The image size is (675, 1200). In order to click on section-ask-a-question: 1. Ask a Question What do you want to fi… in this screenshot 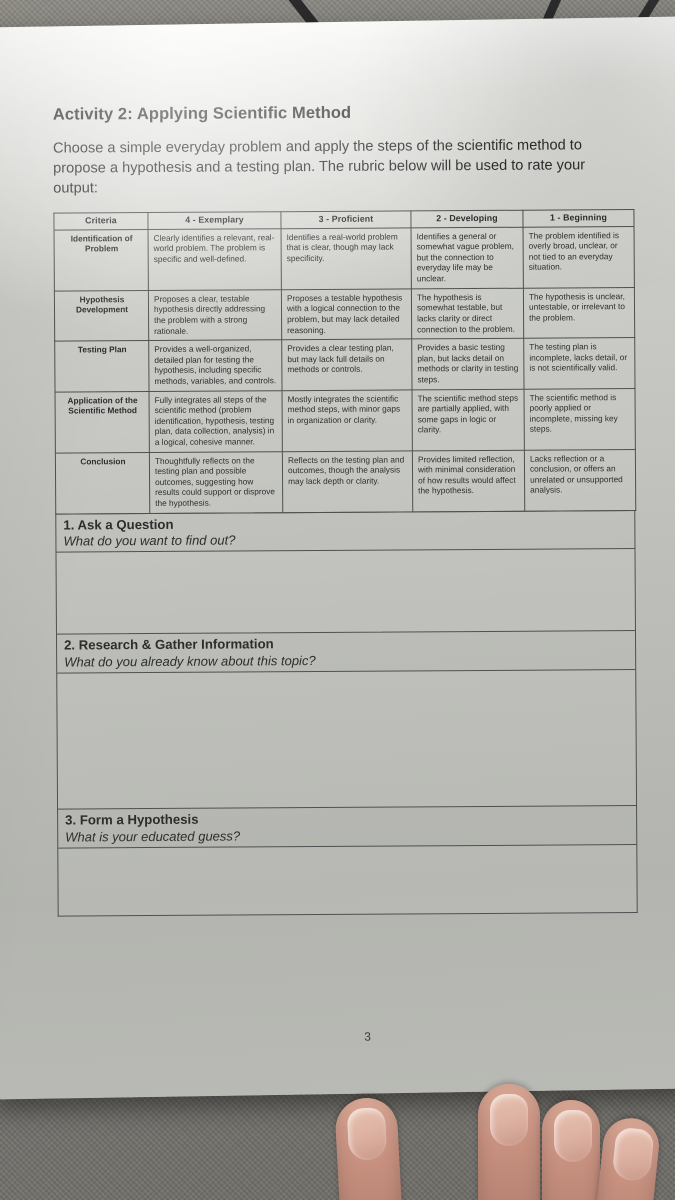, I will do `click(345, 572)`.